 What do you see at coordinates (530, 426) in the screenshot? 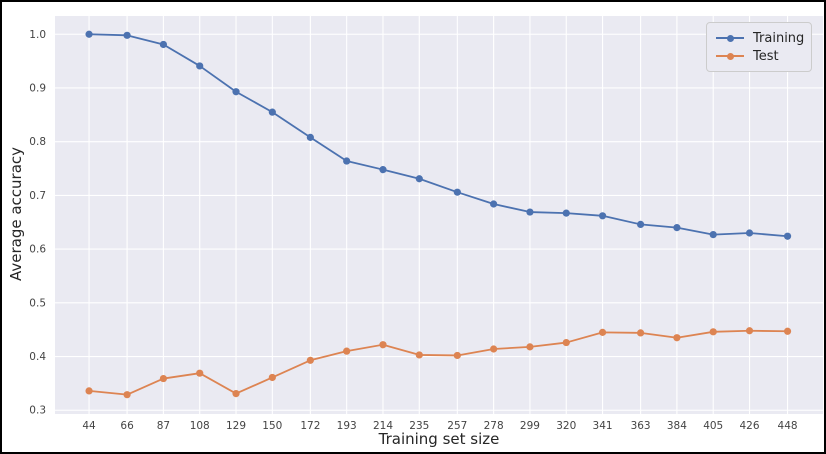
I see `svg-text: 299` at bounding box center [530, 426].